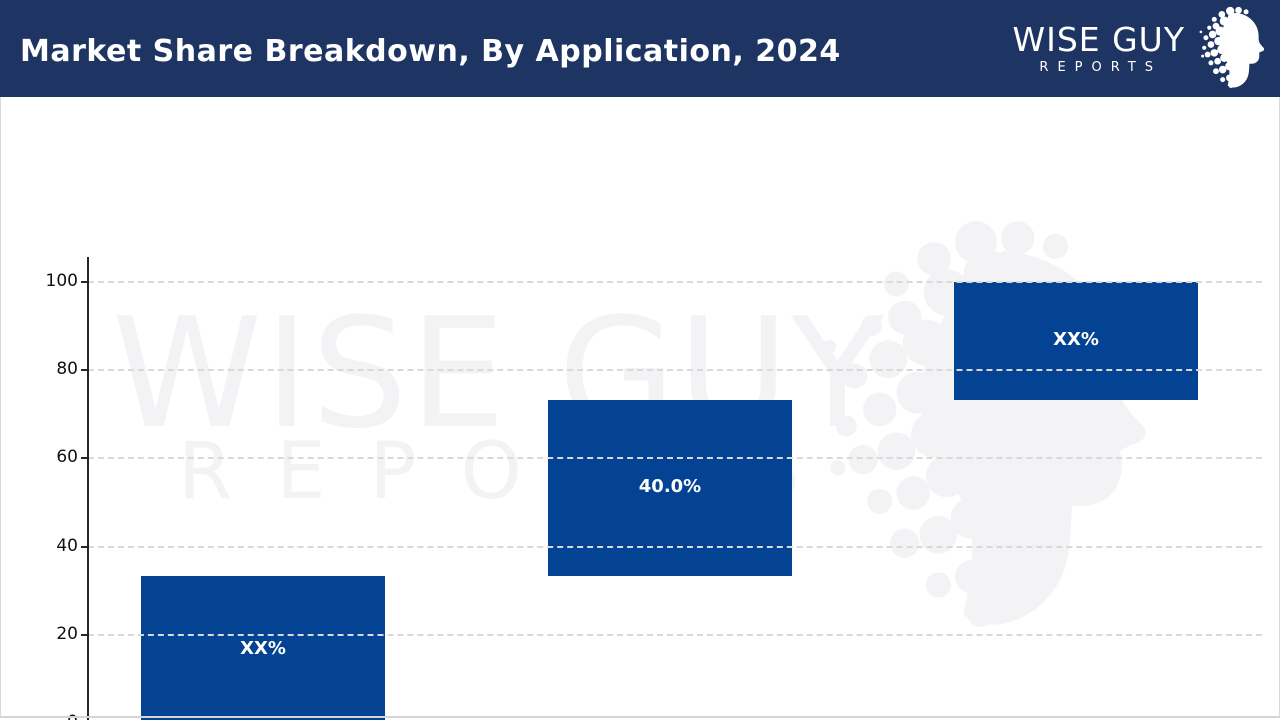 The width and height of the screenshot is (1280, 720). Describe the element at coordinates (67, 545) in the screenshot. I see `y-tick-label-40: 40` at that location.